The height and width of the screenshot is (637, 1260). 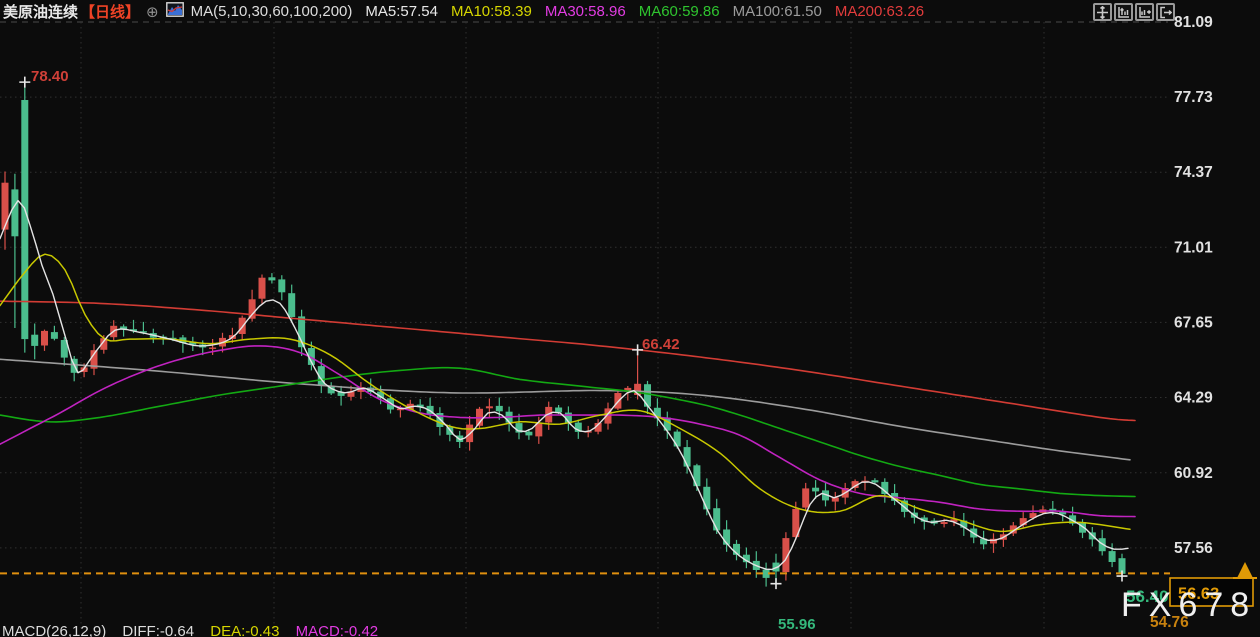 What do you see at coordinates (1193, 97) in the screenshot?
I see `price-axis-label: 77.73` at bounding box center [1193, 97].